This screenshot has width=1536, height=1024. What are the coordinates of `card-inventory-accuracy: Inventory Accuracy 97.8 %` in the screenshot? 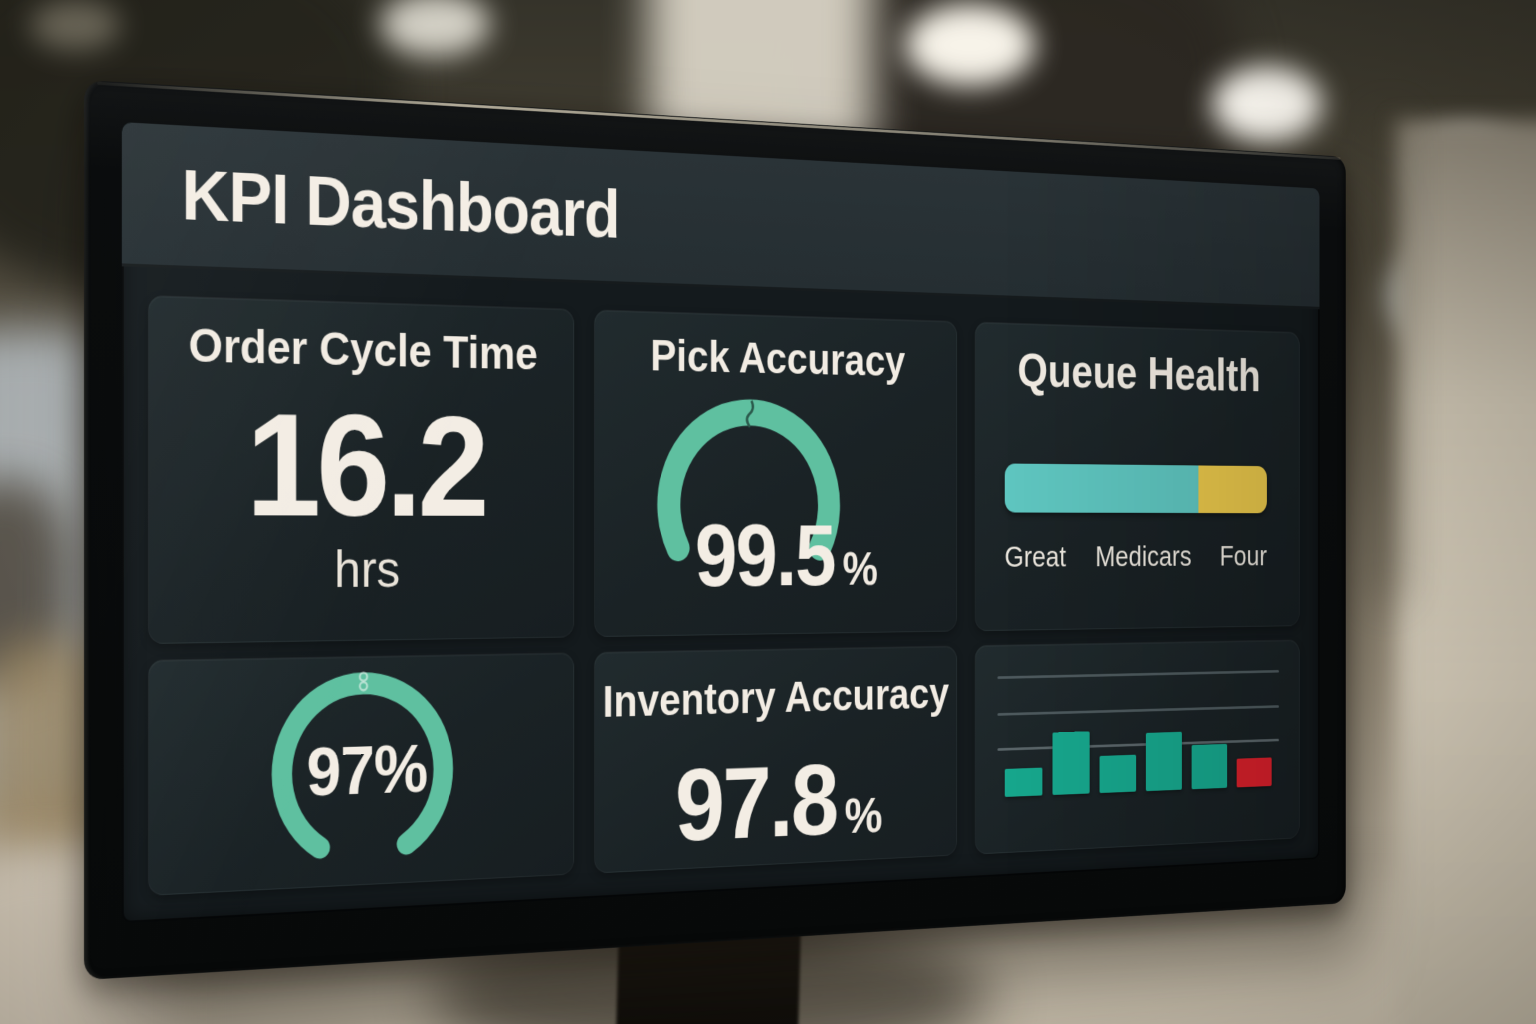 It's located at (775, 759).